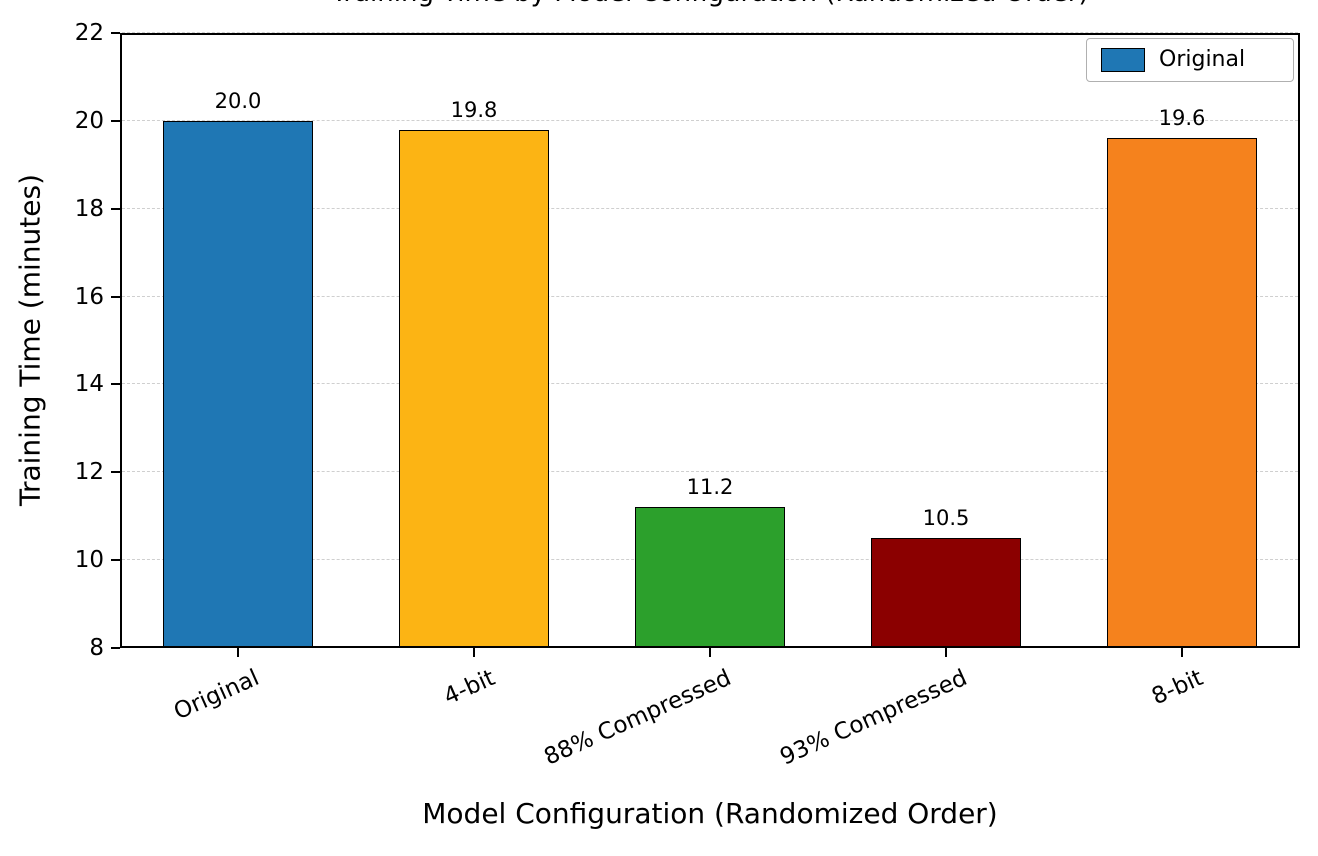  Describe the element at coordinates (1123, 60) in the screenshot. I see `legend-swatch-original` at that location.